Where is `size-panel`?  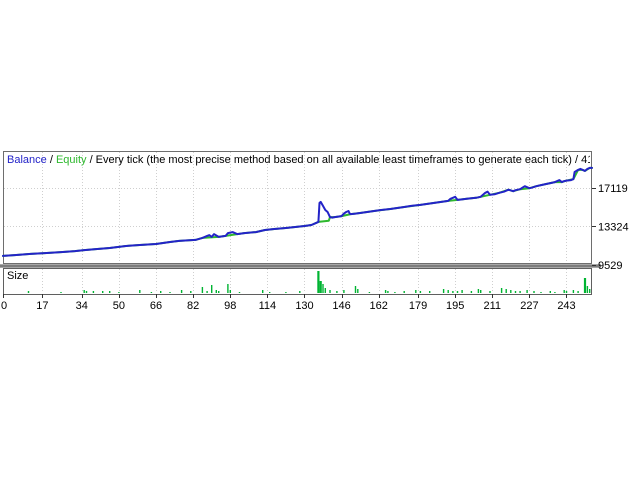
size-panel is located at coordinates (297, 281).